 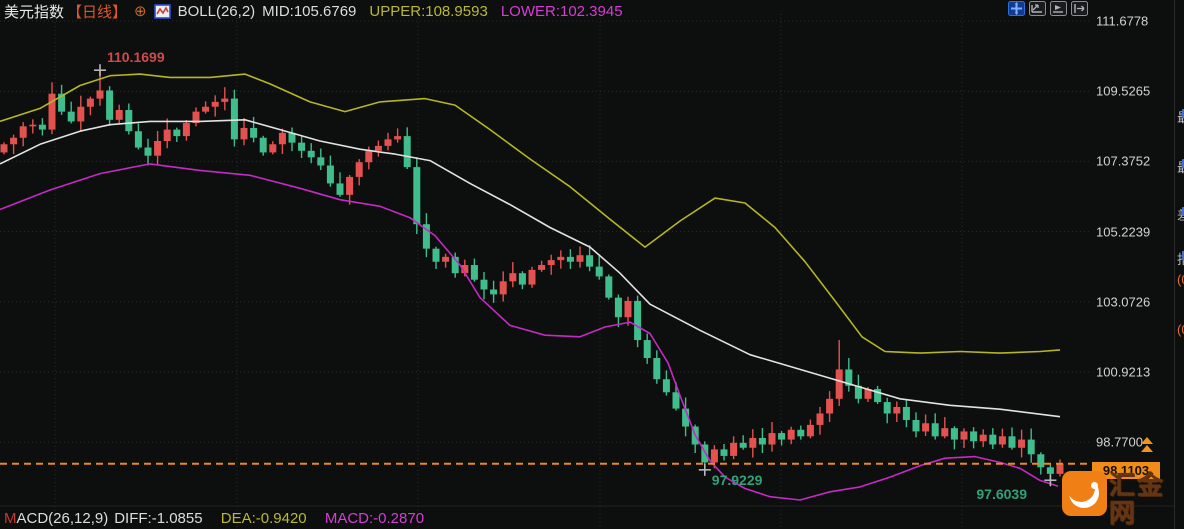 What do you see at coordinates (34, 12) in the screenshot?
I see `symbol-name: 美元指数` at bounding box center [34, 12].